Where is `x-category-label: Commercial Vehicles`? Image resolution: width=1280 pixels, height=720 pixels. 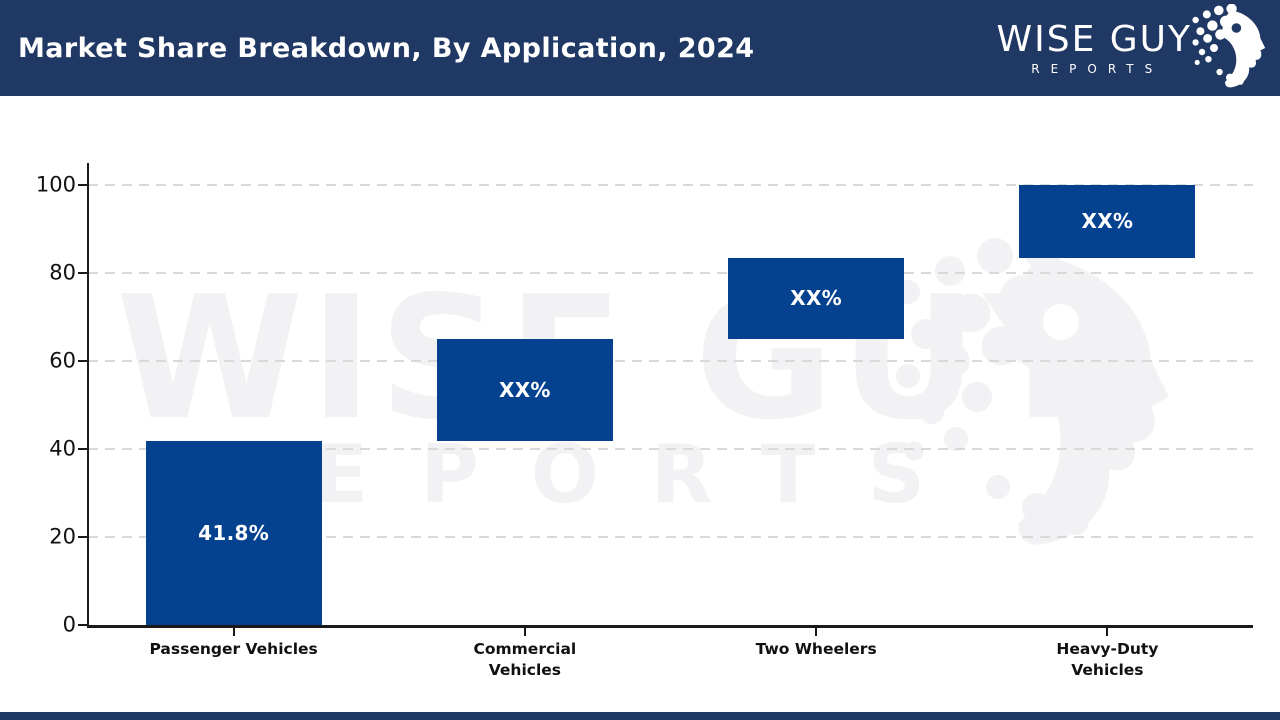
x-category-label: Commercial Vehicles is located at coordinates (525, 660).